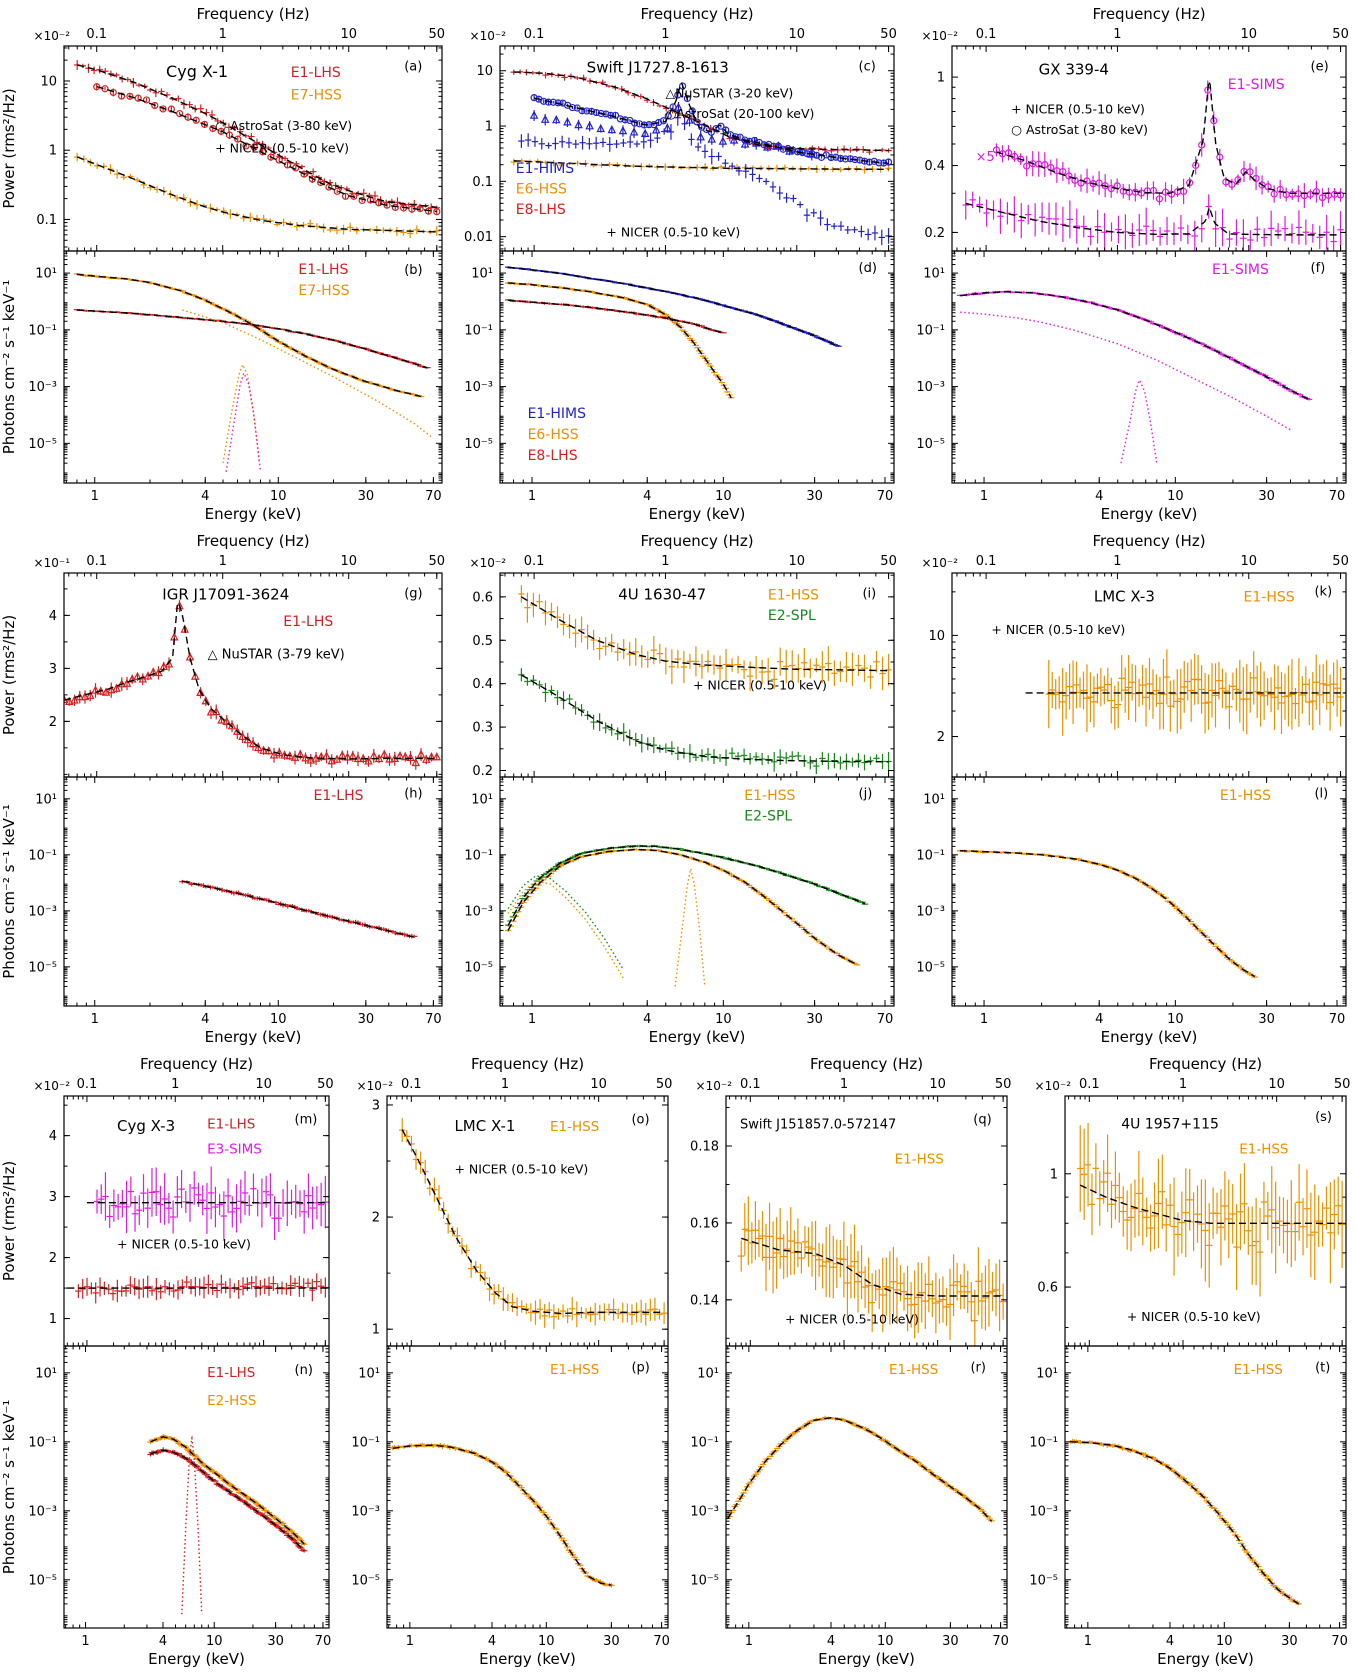 The image size is (1356, 1672). I want to click on panel-pair-swift-j1727, so click(678, 263).